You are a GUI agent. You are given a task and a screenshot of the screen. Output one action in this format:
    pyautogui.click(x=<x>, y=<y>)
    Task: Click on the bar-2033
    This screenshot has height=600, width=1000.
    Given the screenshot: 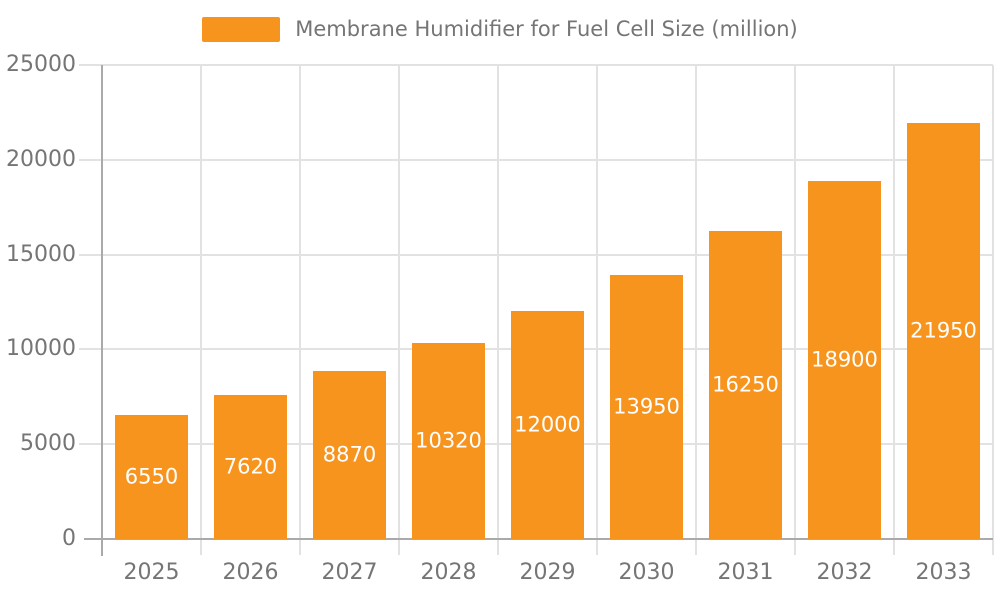 What is the action you would take?
    pyautogui.click(x=943, y=330)
    